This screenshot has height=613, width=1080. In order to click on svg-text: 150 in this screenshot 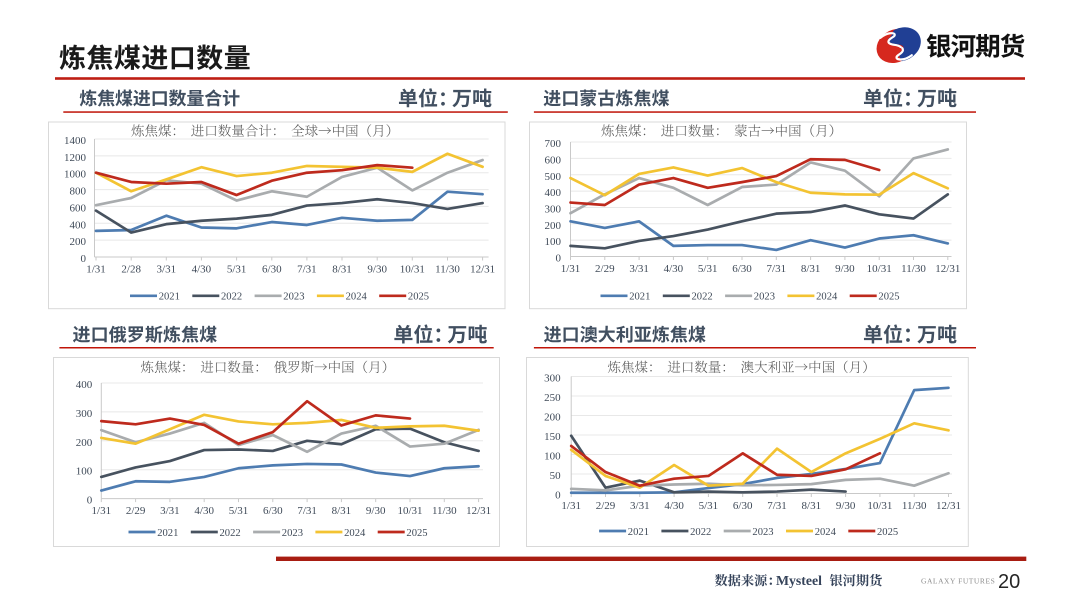, I will do `click(552, 437)`.